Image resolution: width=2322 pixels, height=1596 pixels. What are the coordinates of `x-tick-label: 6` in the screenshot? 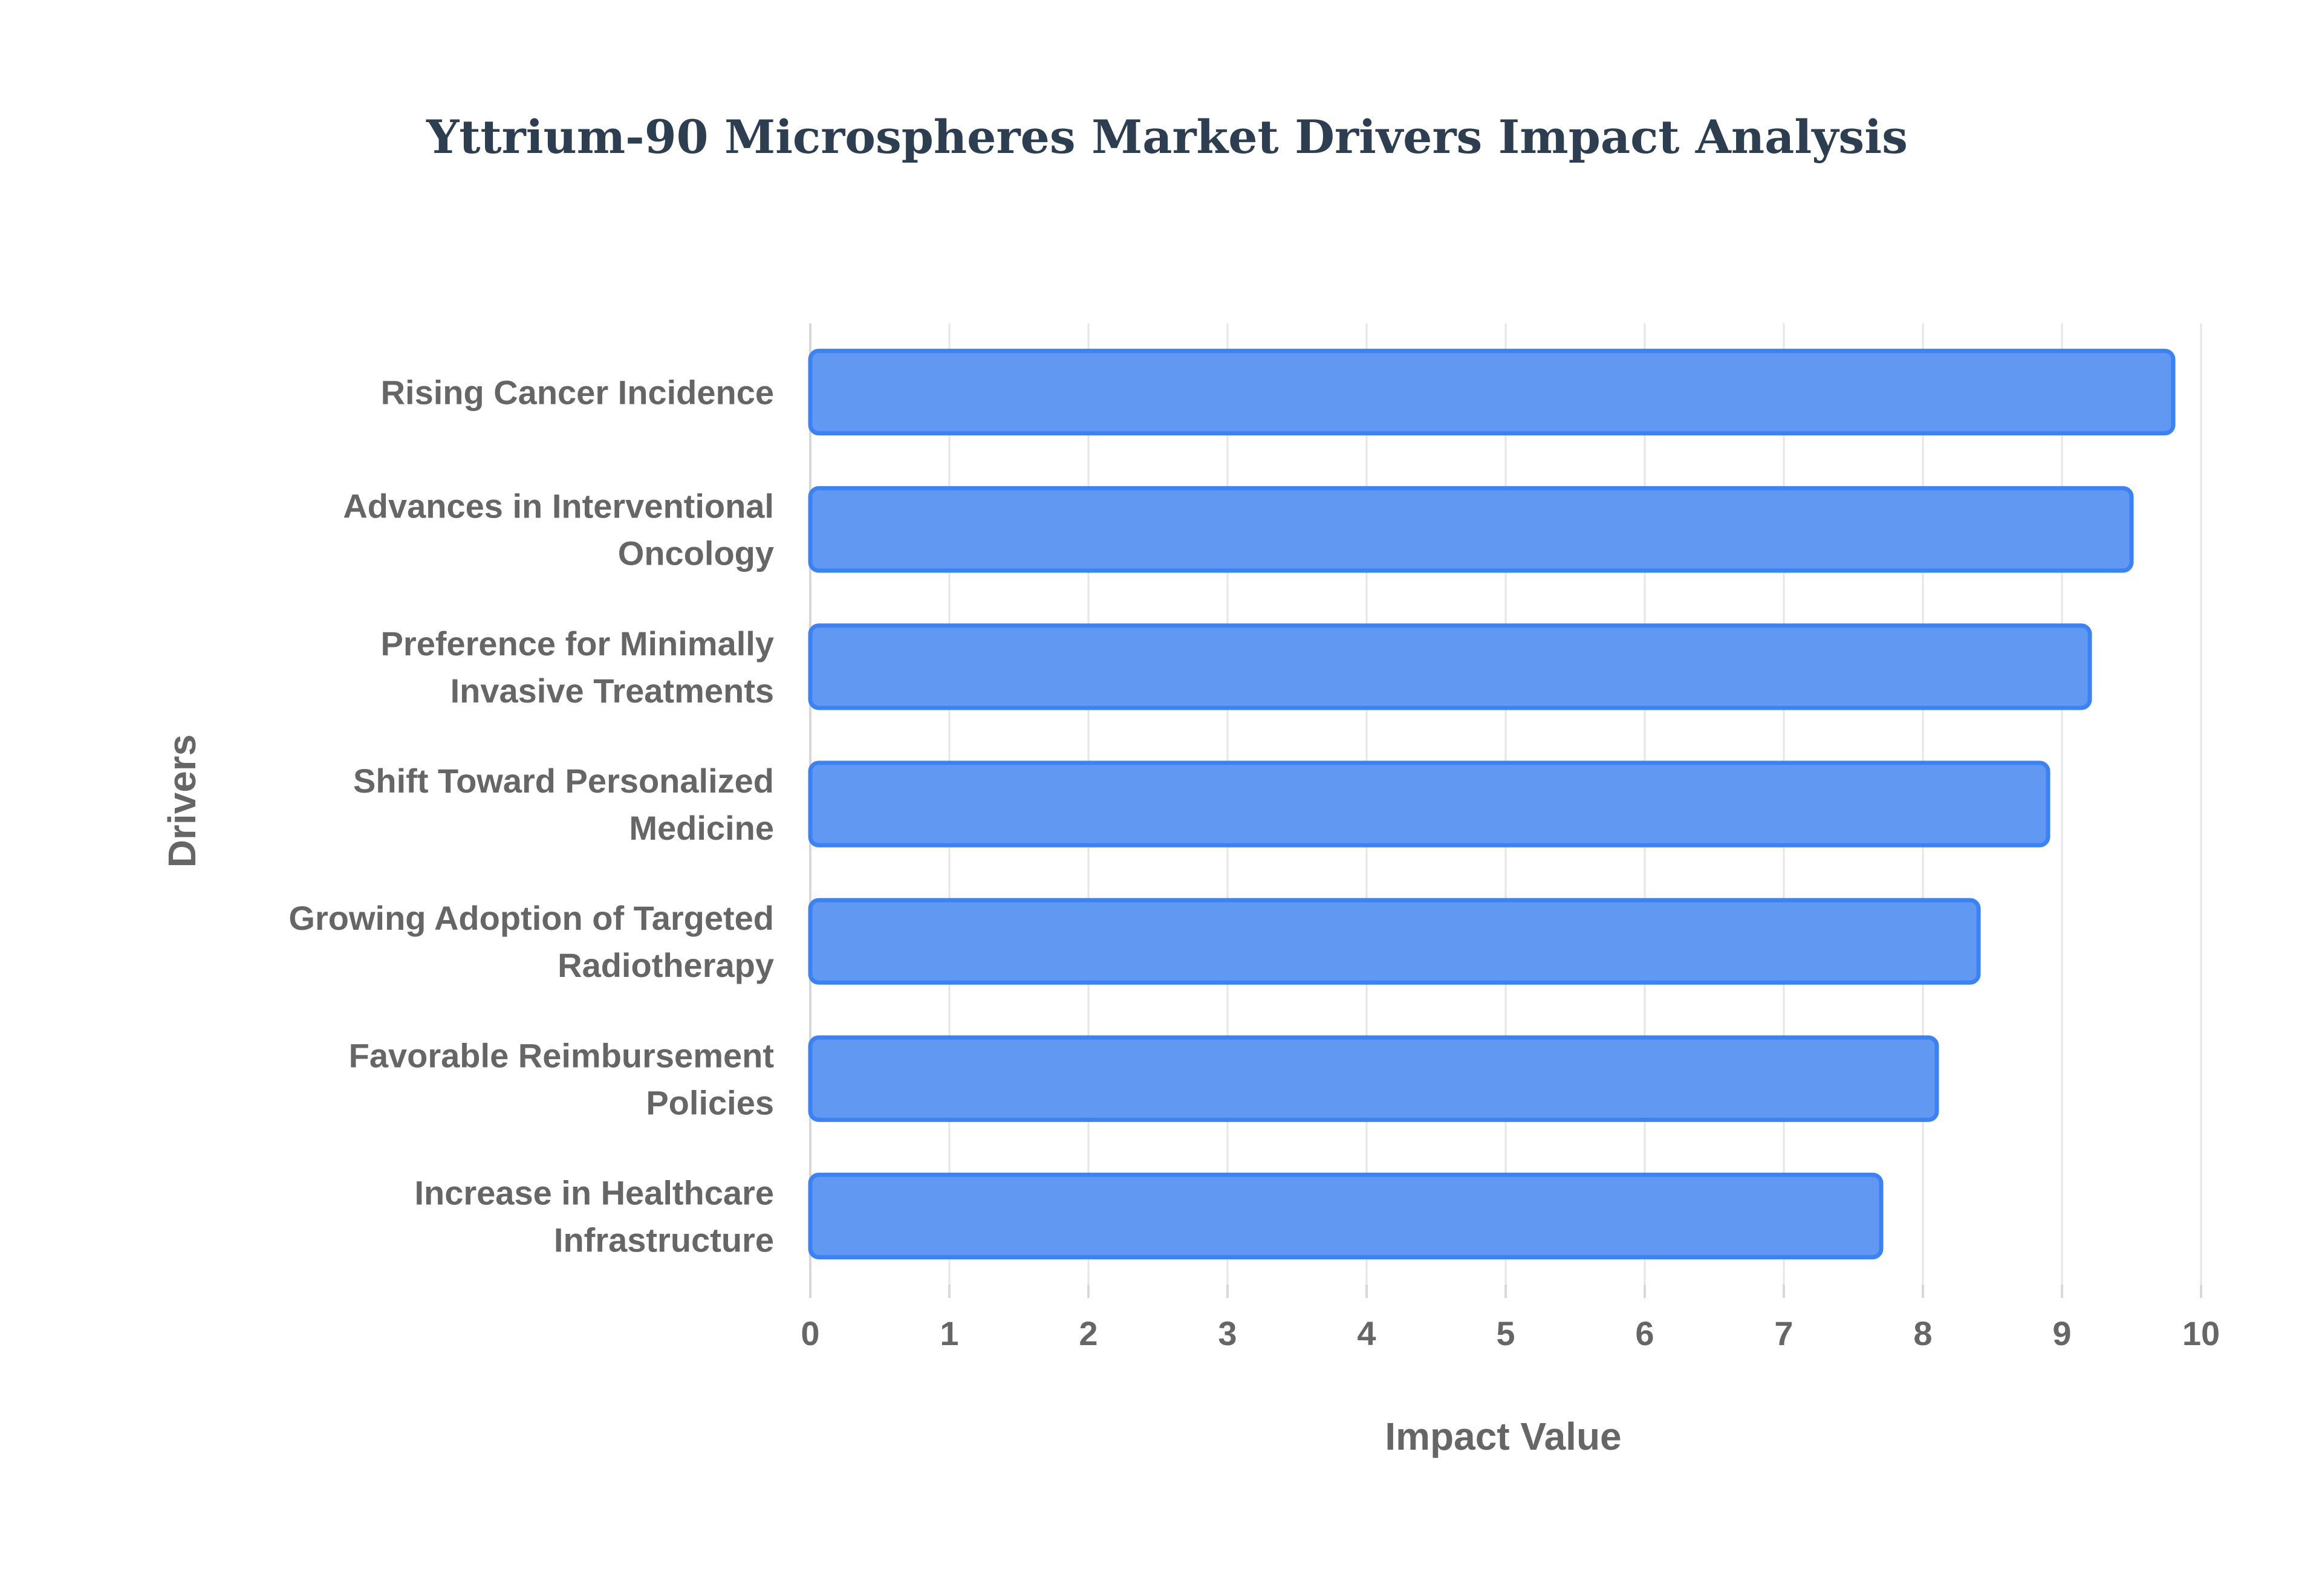 It's located at (1644, 1333).